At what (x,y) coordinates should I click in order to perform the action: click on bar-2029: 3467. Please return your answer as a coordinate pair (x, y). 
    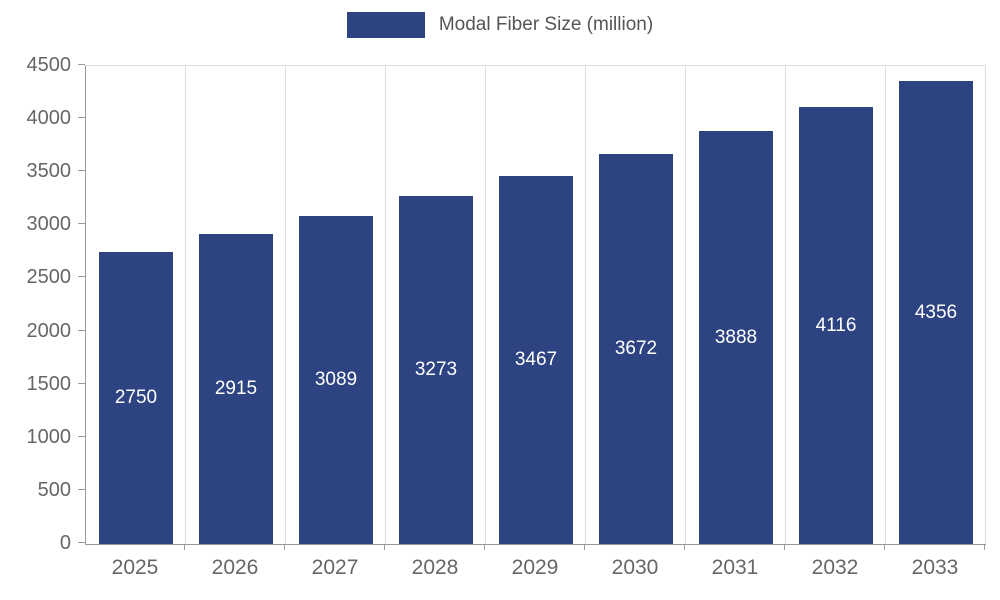
    Looking at the image, I should click on (536, 360).